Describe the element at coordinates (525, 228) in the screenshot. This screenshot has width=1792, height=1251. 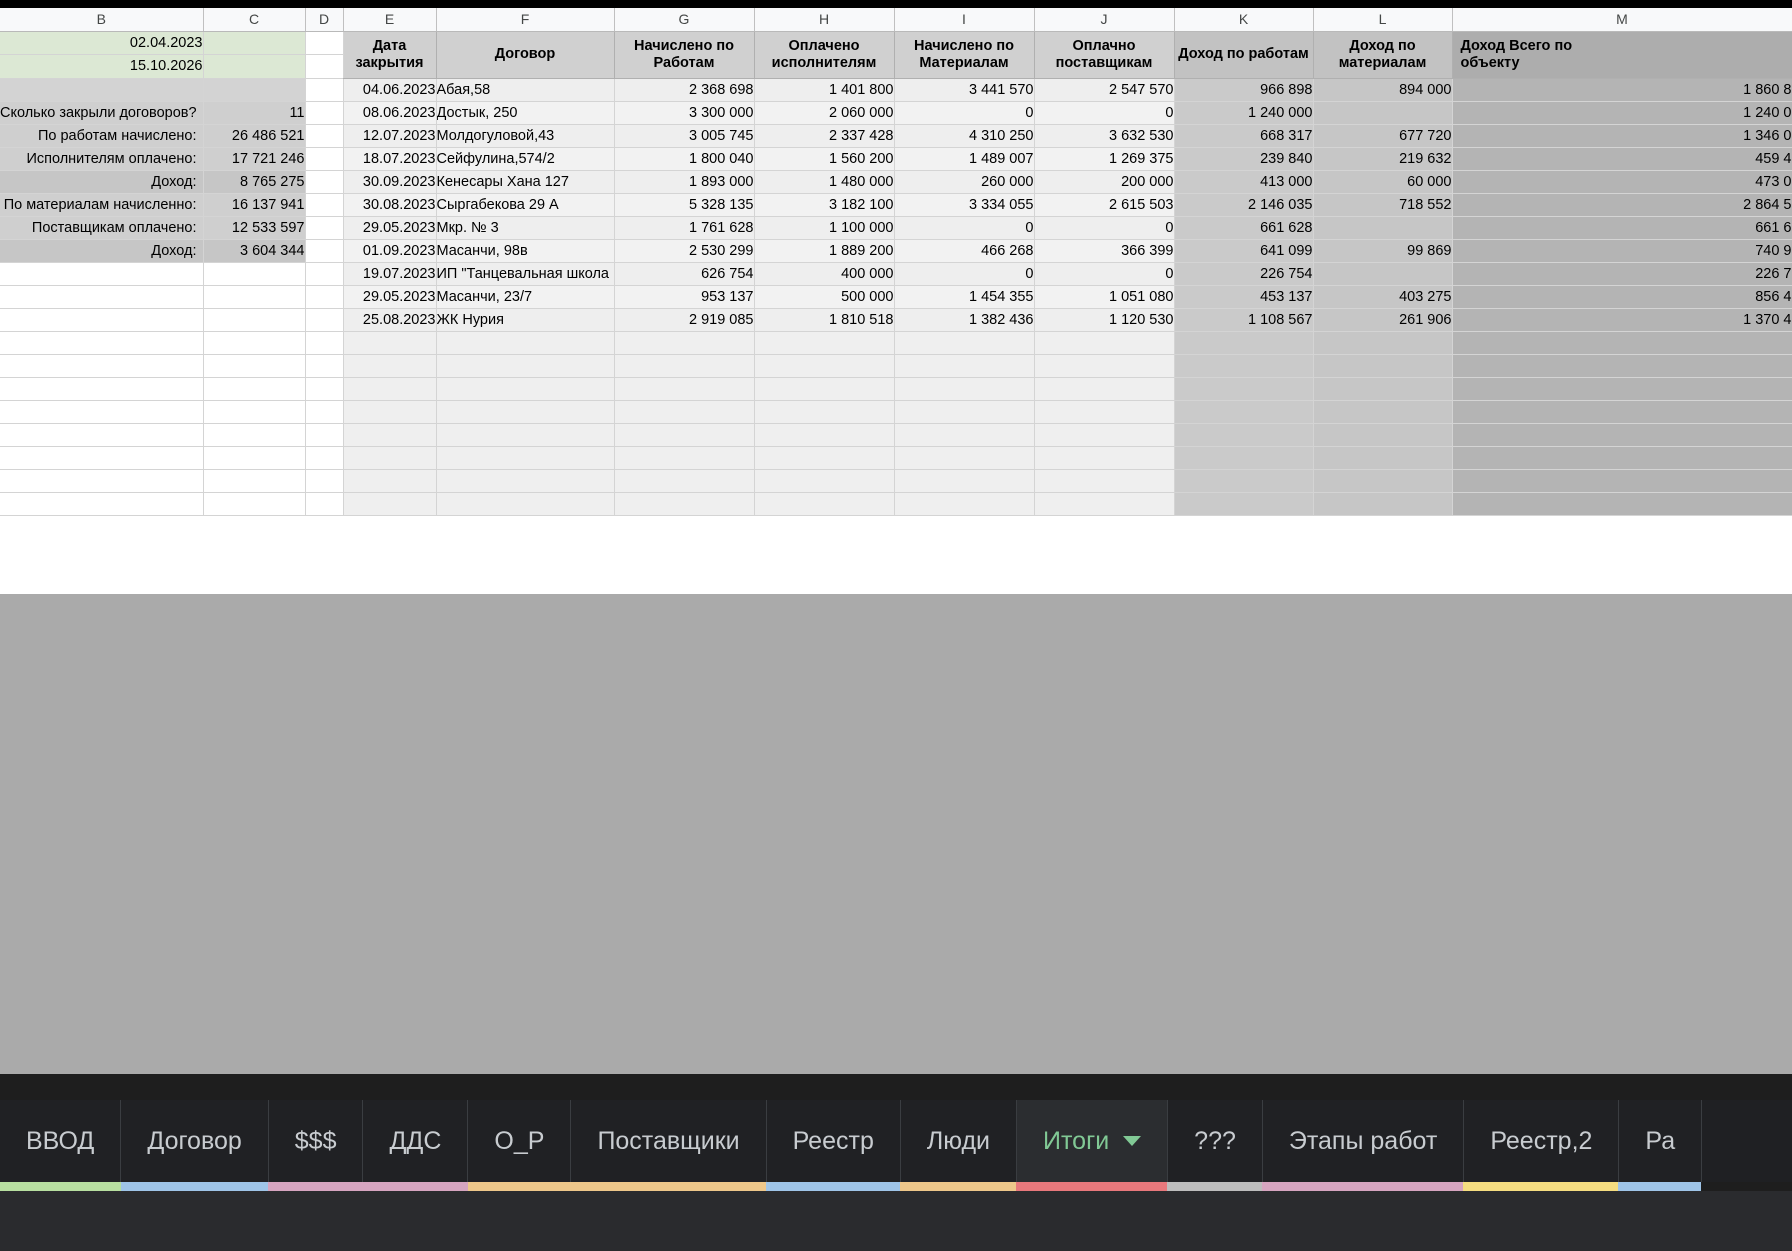
I see `cell-contract: Мкр. № 3` at that location.